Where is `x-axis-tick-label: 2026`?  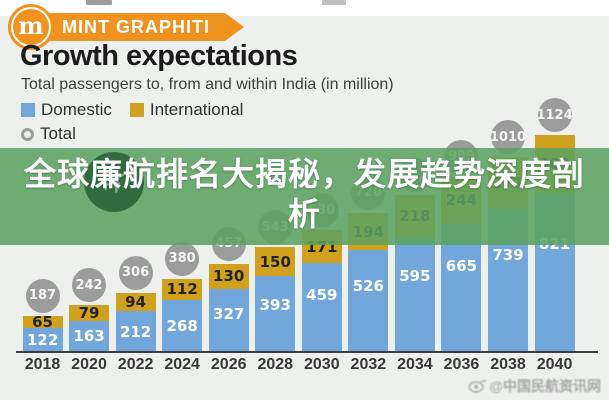 x-axis-tick-label: 2026 is located at coordinates (229, 365).